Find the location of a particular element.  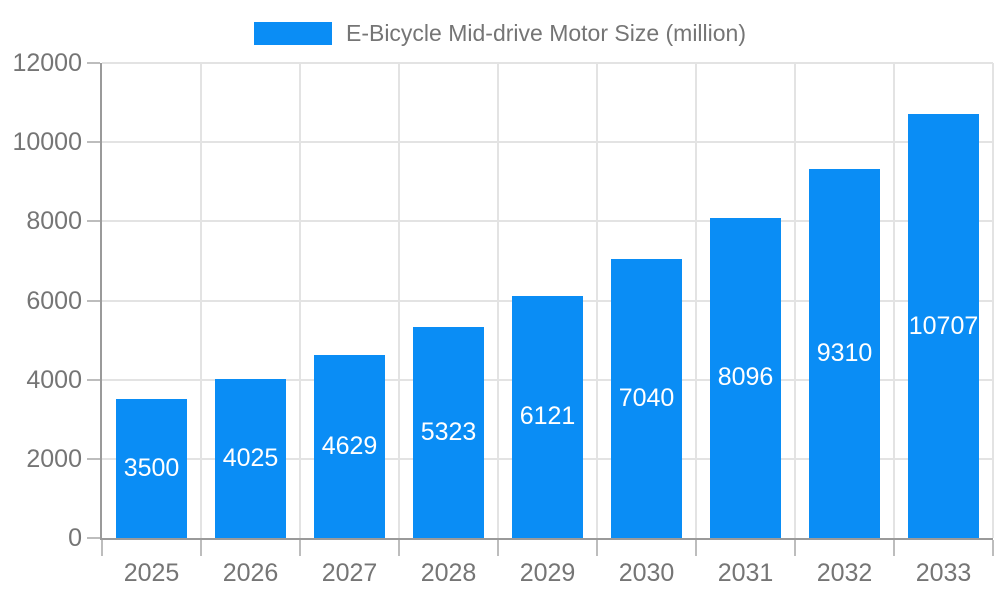

y-axis-tick-label: 6000 is located at coordinates (54, 300).